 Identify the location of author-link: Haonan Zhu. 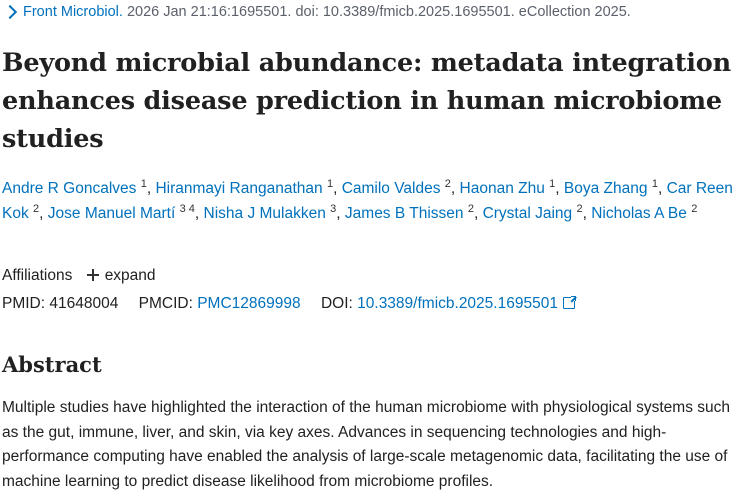
(502, 188).